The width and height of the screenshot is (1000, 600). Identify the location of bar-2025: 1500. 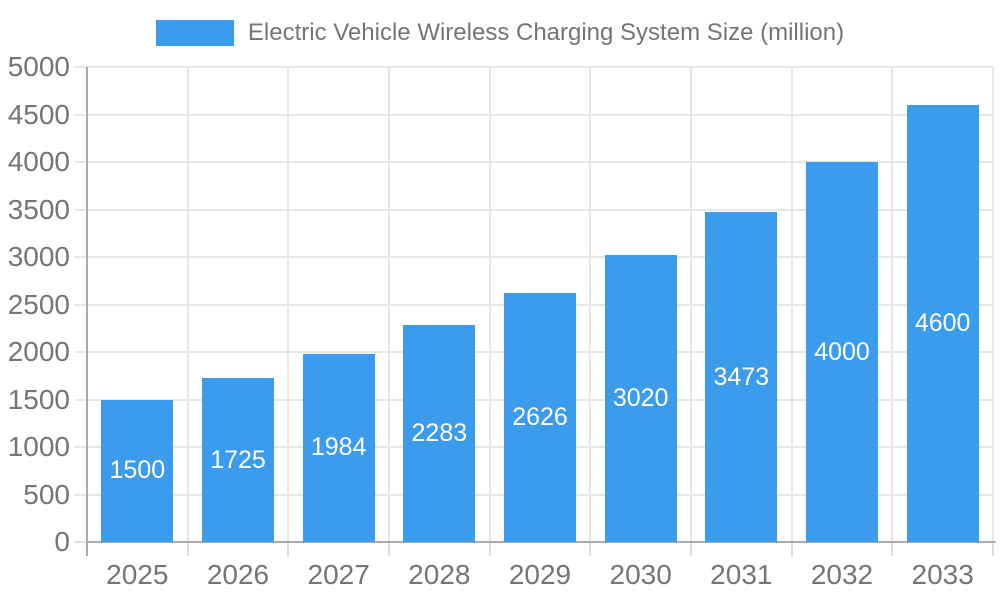
(137, 470).